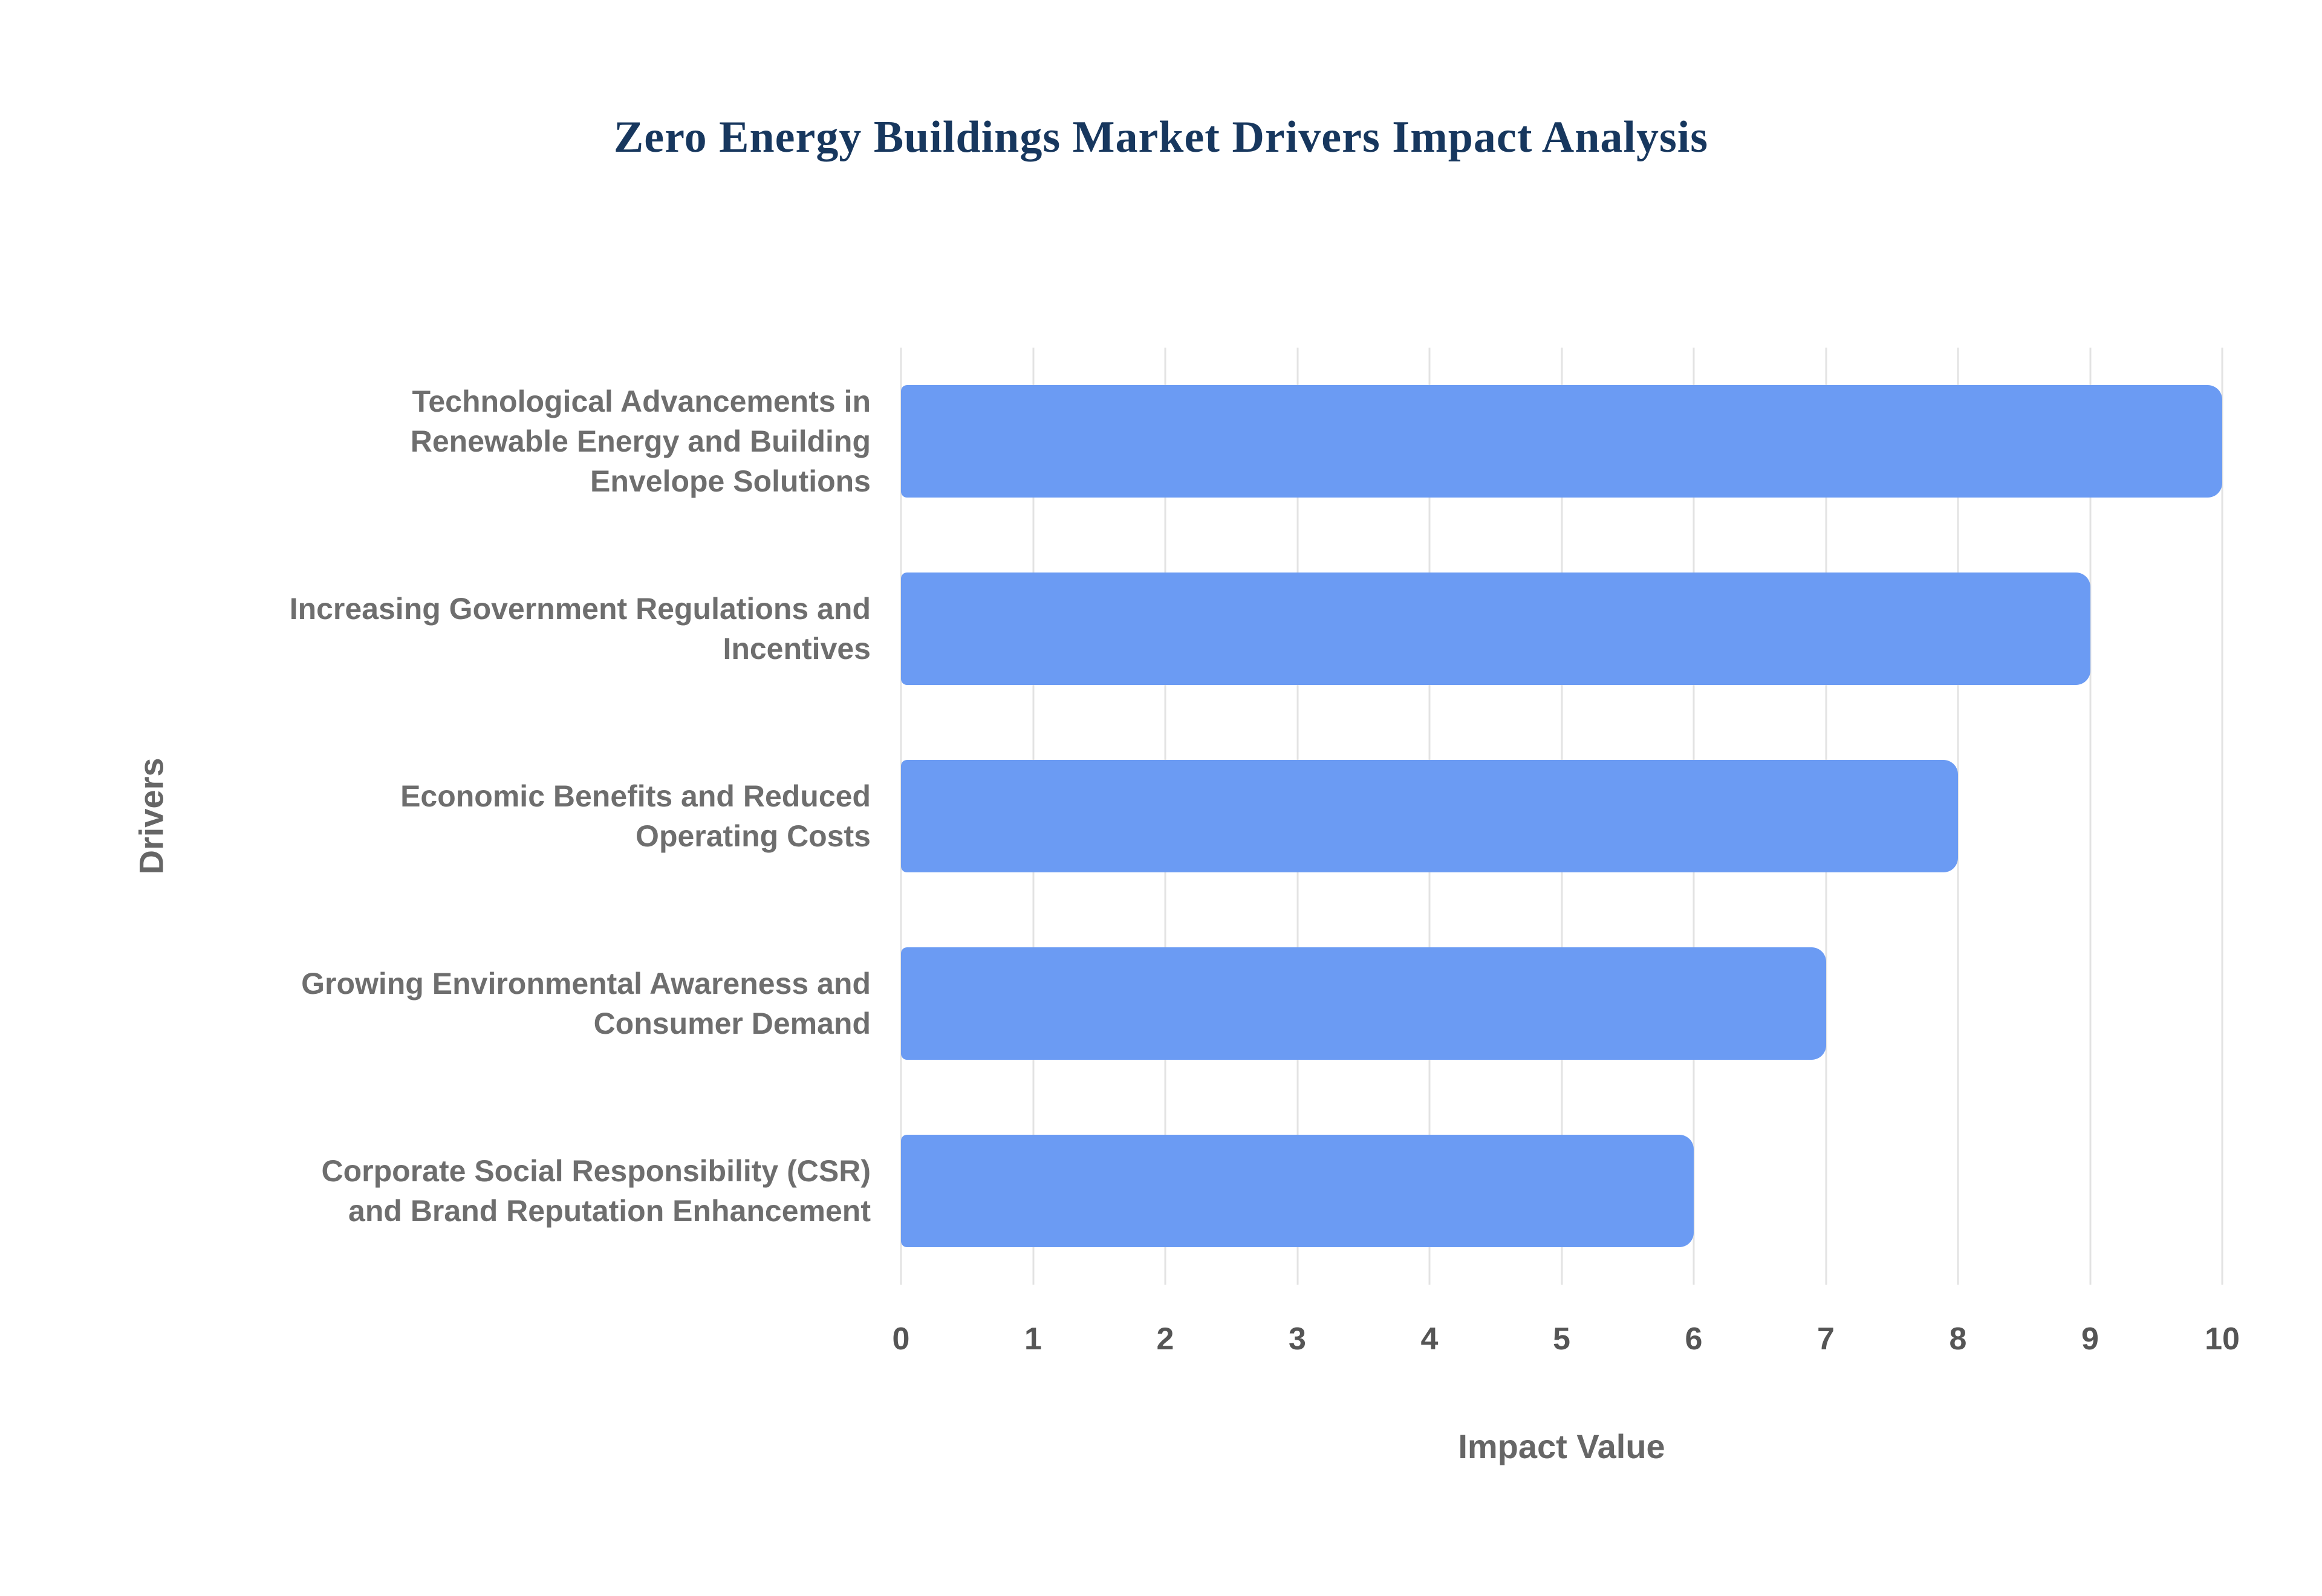  Describe the element at coordinates (2222, 1339) in the screenshot. I see `x-tick-label-10: 10` at that location.